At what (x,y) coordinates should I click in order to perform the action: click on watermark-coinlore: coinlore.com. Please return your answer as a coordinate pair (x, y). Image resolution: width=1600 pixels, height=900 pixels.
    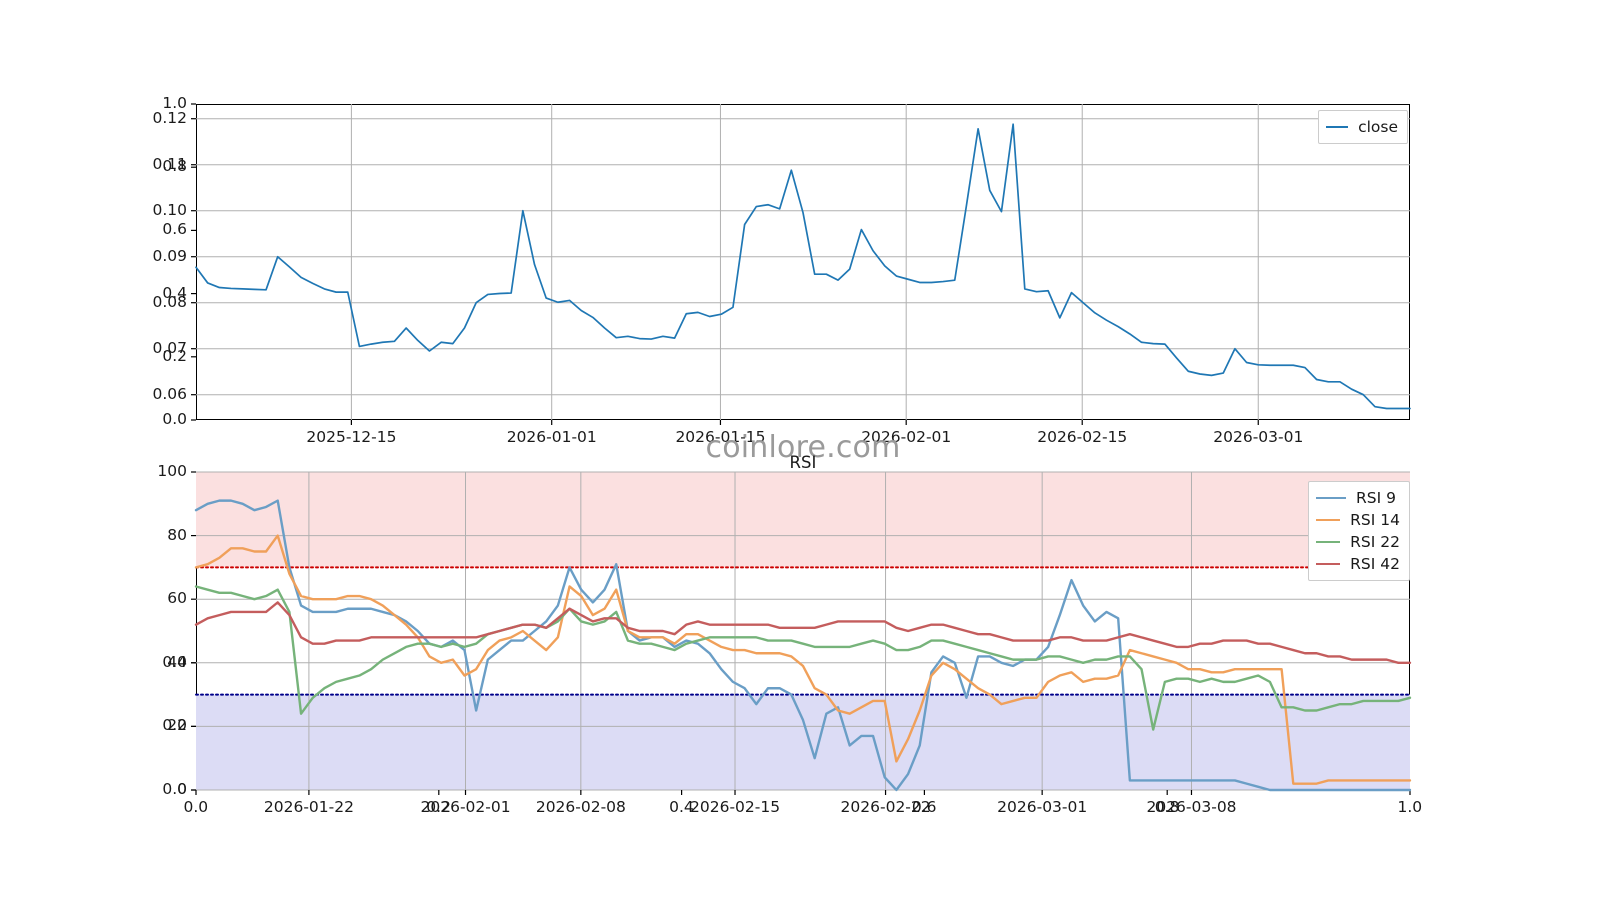
    Looking at the image, I should click on (803, 447).